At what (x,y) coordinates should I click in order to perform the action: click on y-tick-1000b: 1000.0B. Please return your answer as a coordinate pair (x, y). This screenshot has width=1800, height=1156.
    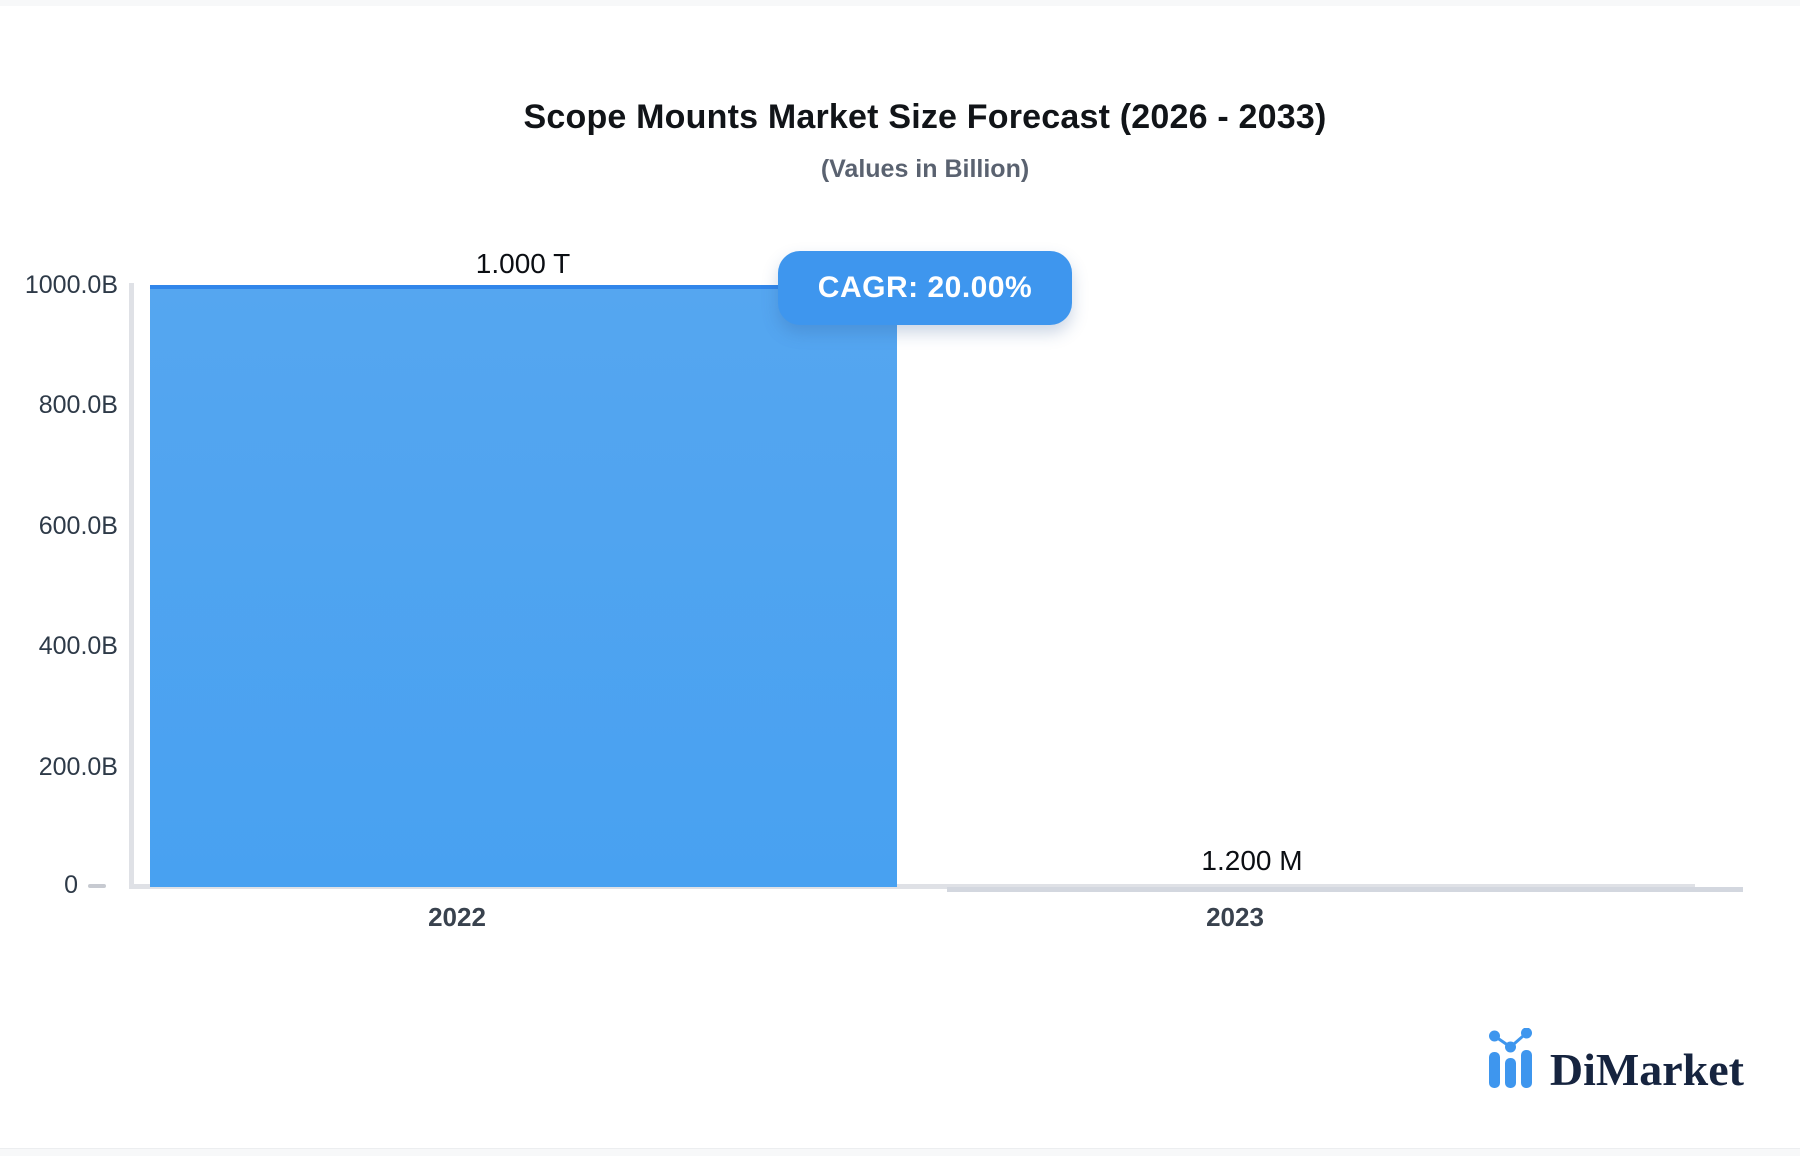
    Looking at the image, I should click on (71, 285).